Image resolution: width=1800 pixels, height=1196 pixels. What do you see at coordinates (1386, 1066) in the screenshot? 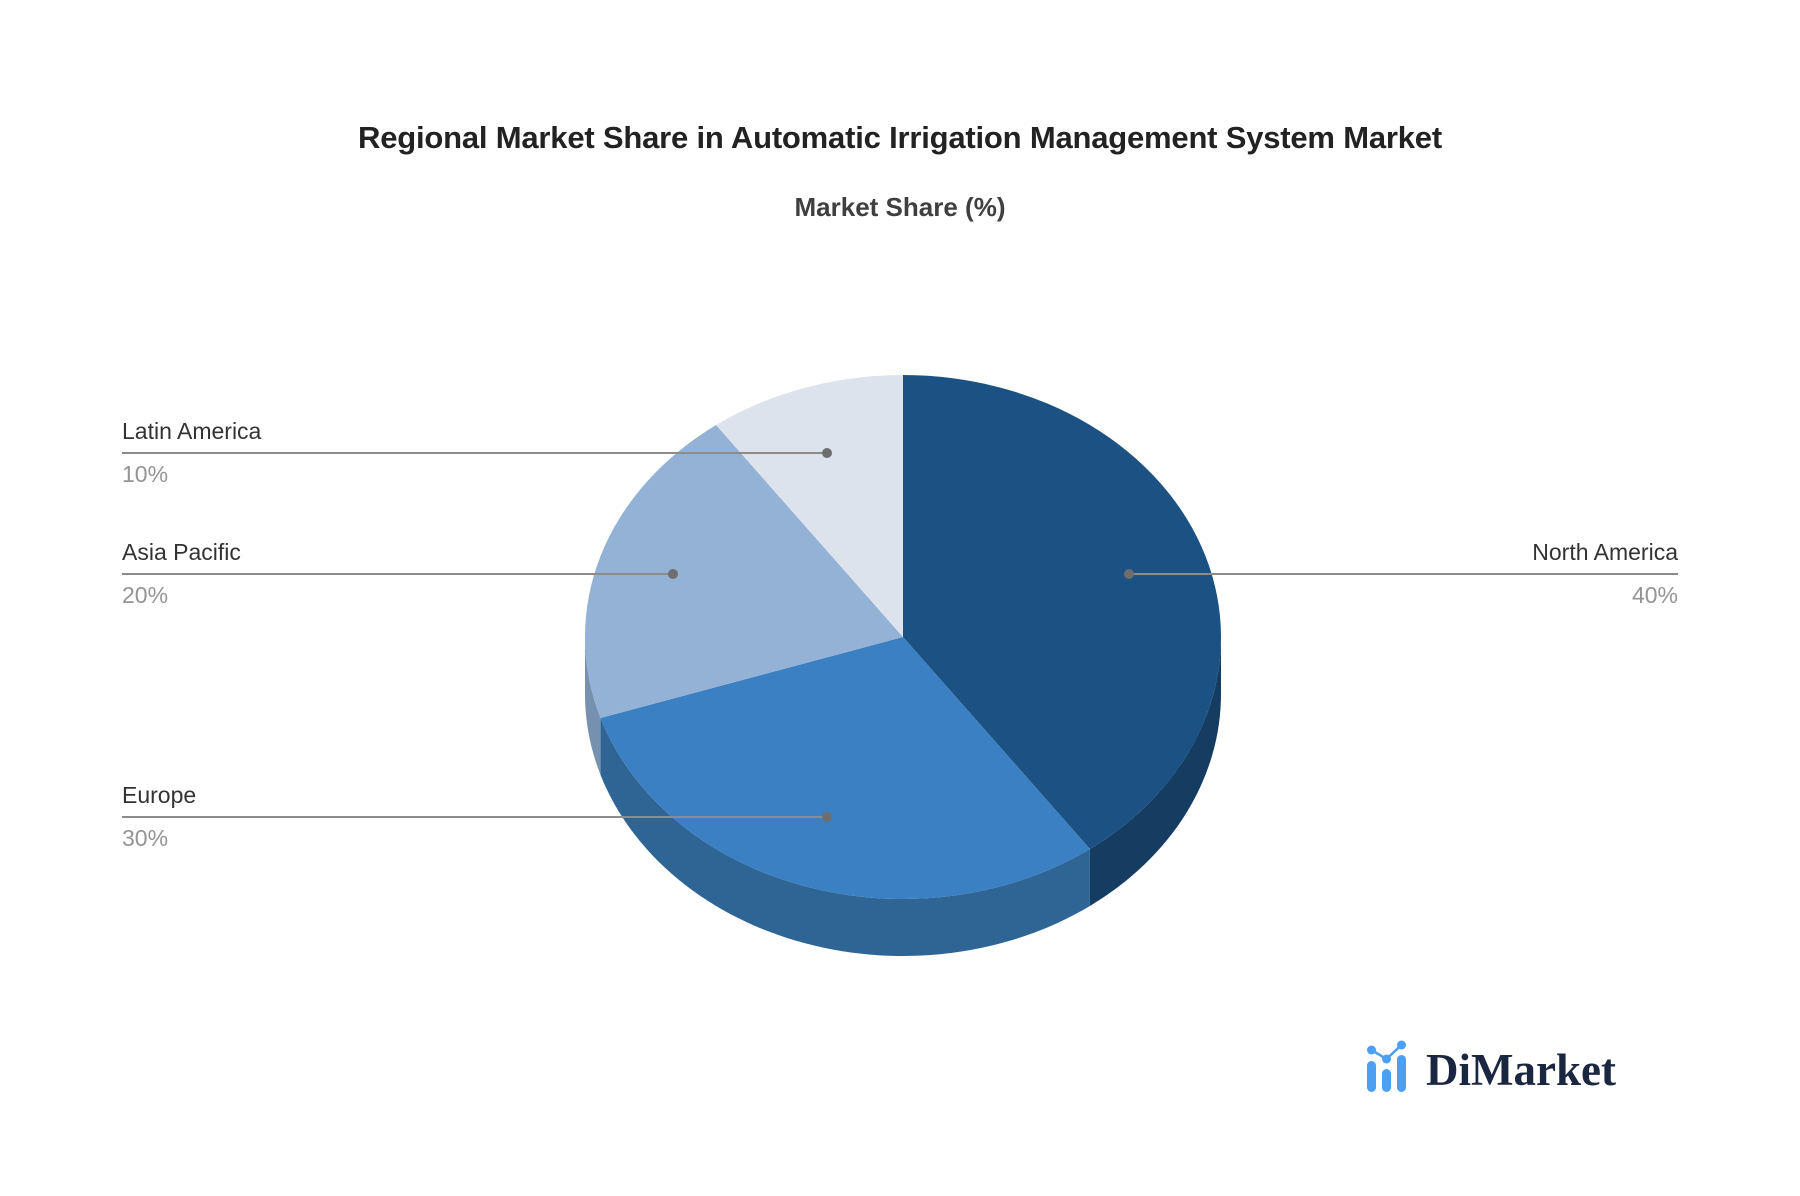
I see `bar-line-chart-icon` at bounding box center [1386, 1066].